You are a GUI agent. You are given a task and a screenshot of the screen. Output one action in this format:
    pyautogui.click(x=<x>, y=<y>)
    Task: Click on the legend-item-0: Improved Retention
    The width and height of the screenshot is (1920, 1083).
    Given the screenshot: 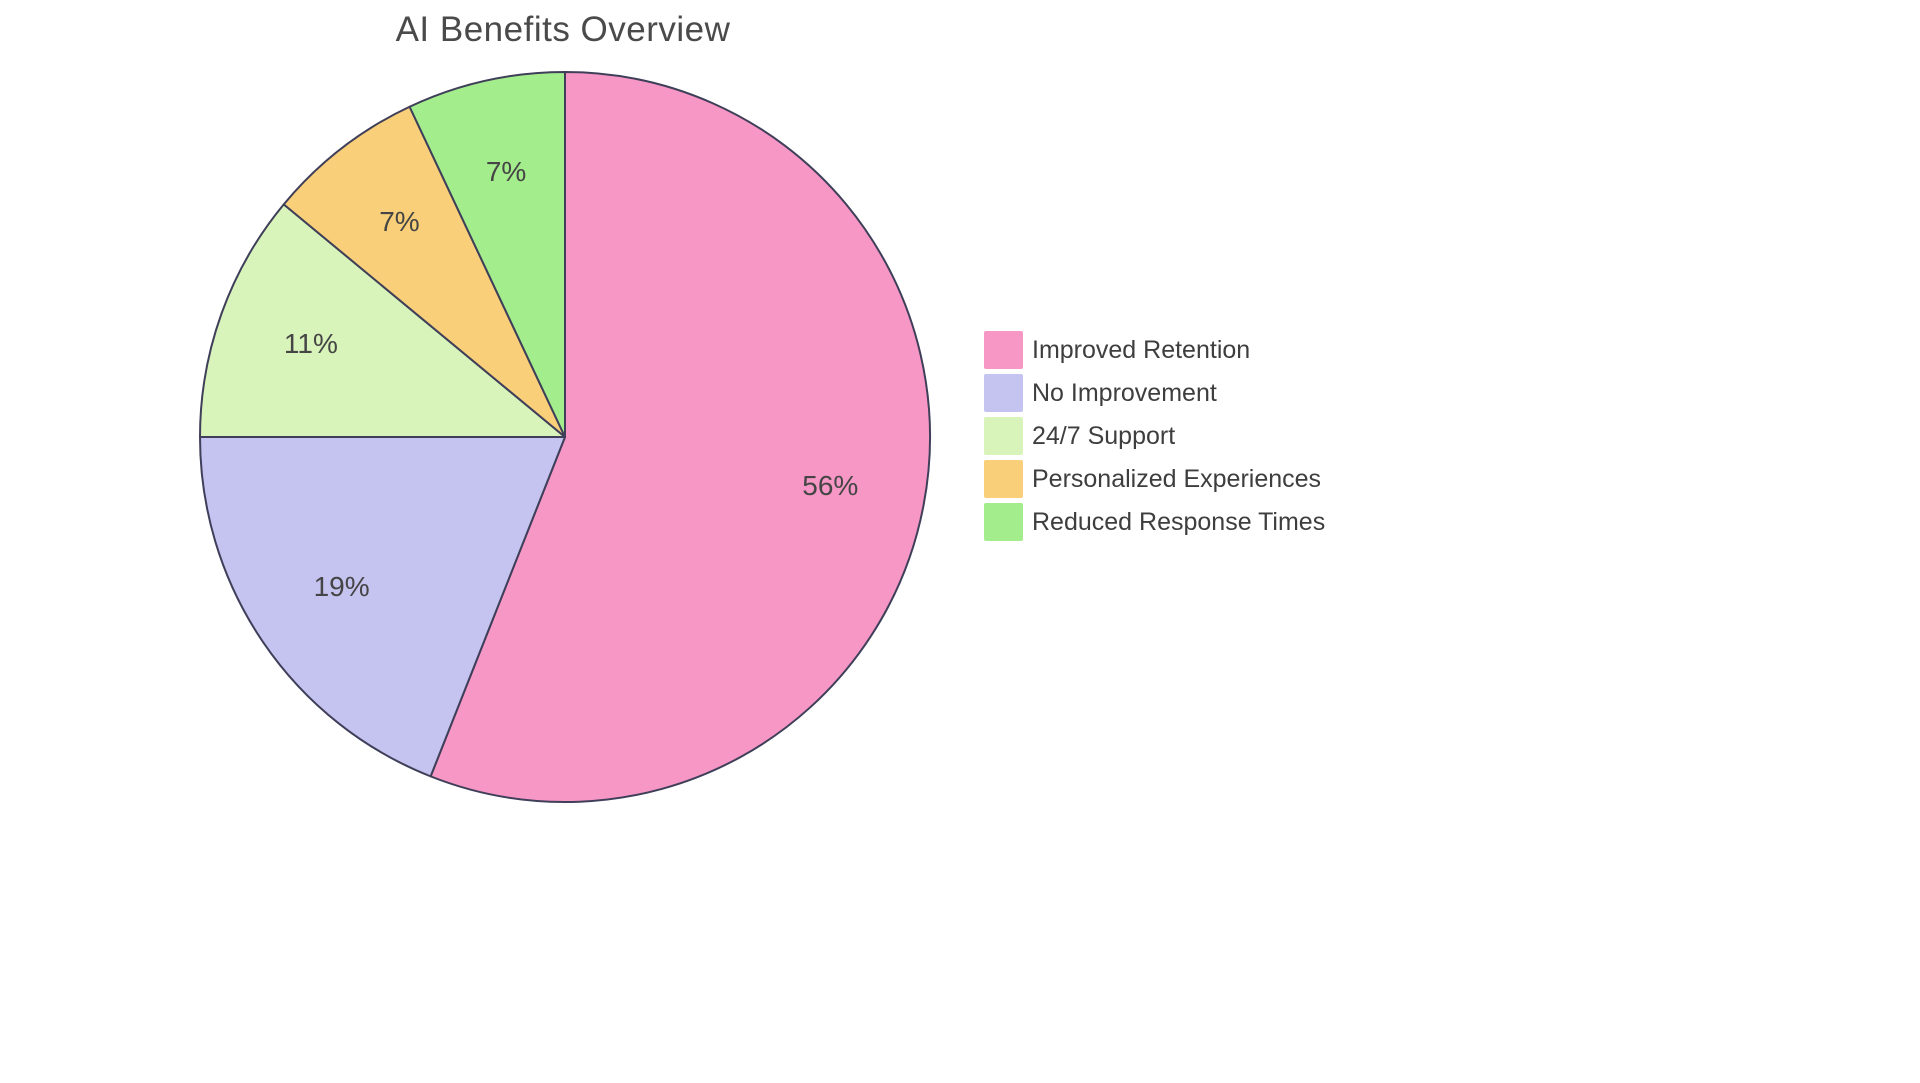 What is the action you would take?
    pyautogui.click(x=1154, y=350)
    